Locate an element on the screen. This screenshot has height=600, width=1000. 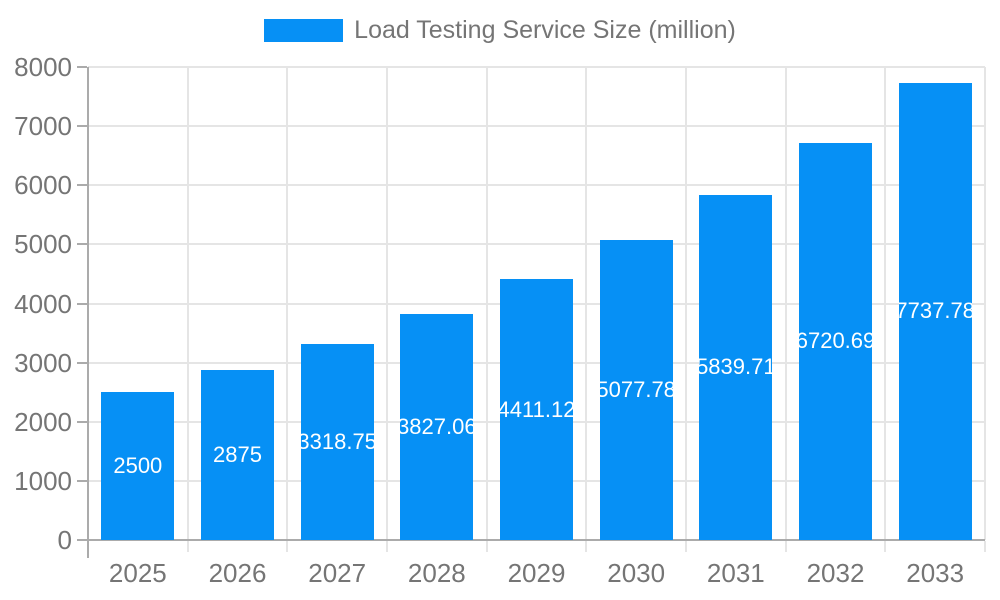
bar-value-label: 3827.06 is located at coordinates (437, 426).